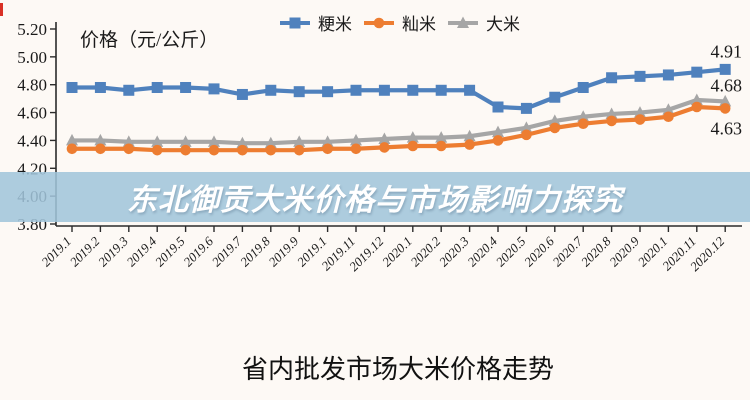  I want to click on x-tick-label: 2019.9, so click(283, 251).